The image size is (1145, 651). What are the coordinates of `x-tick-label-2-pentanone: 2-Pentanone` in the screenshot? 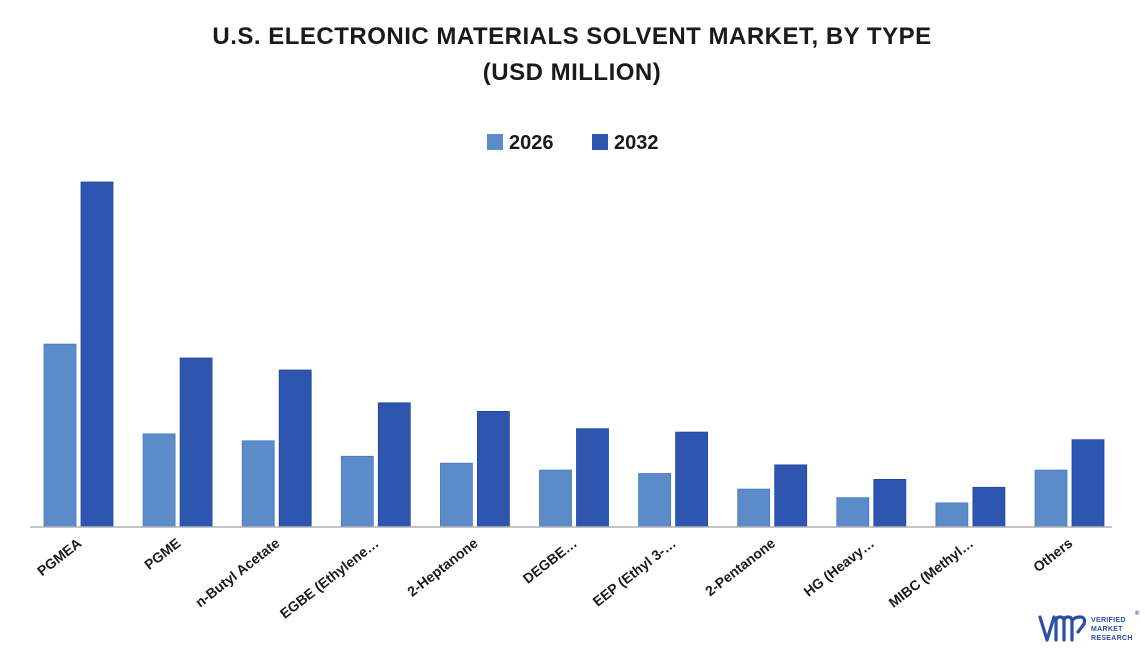 It's located at (740, 567).